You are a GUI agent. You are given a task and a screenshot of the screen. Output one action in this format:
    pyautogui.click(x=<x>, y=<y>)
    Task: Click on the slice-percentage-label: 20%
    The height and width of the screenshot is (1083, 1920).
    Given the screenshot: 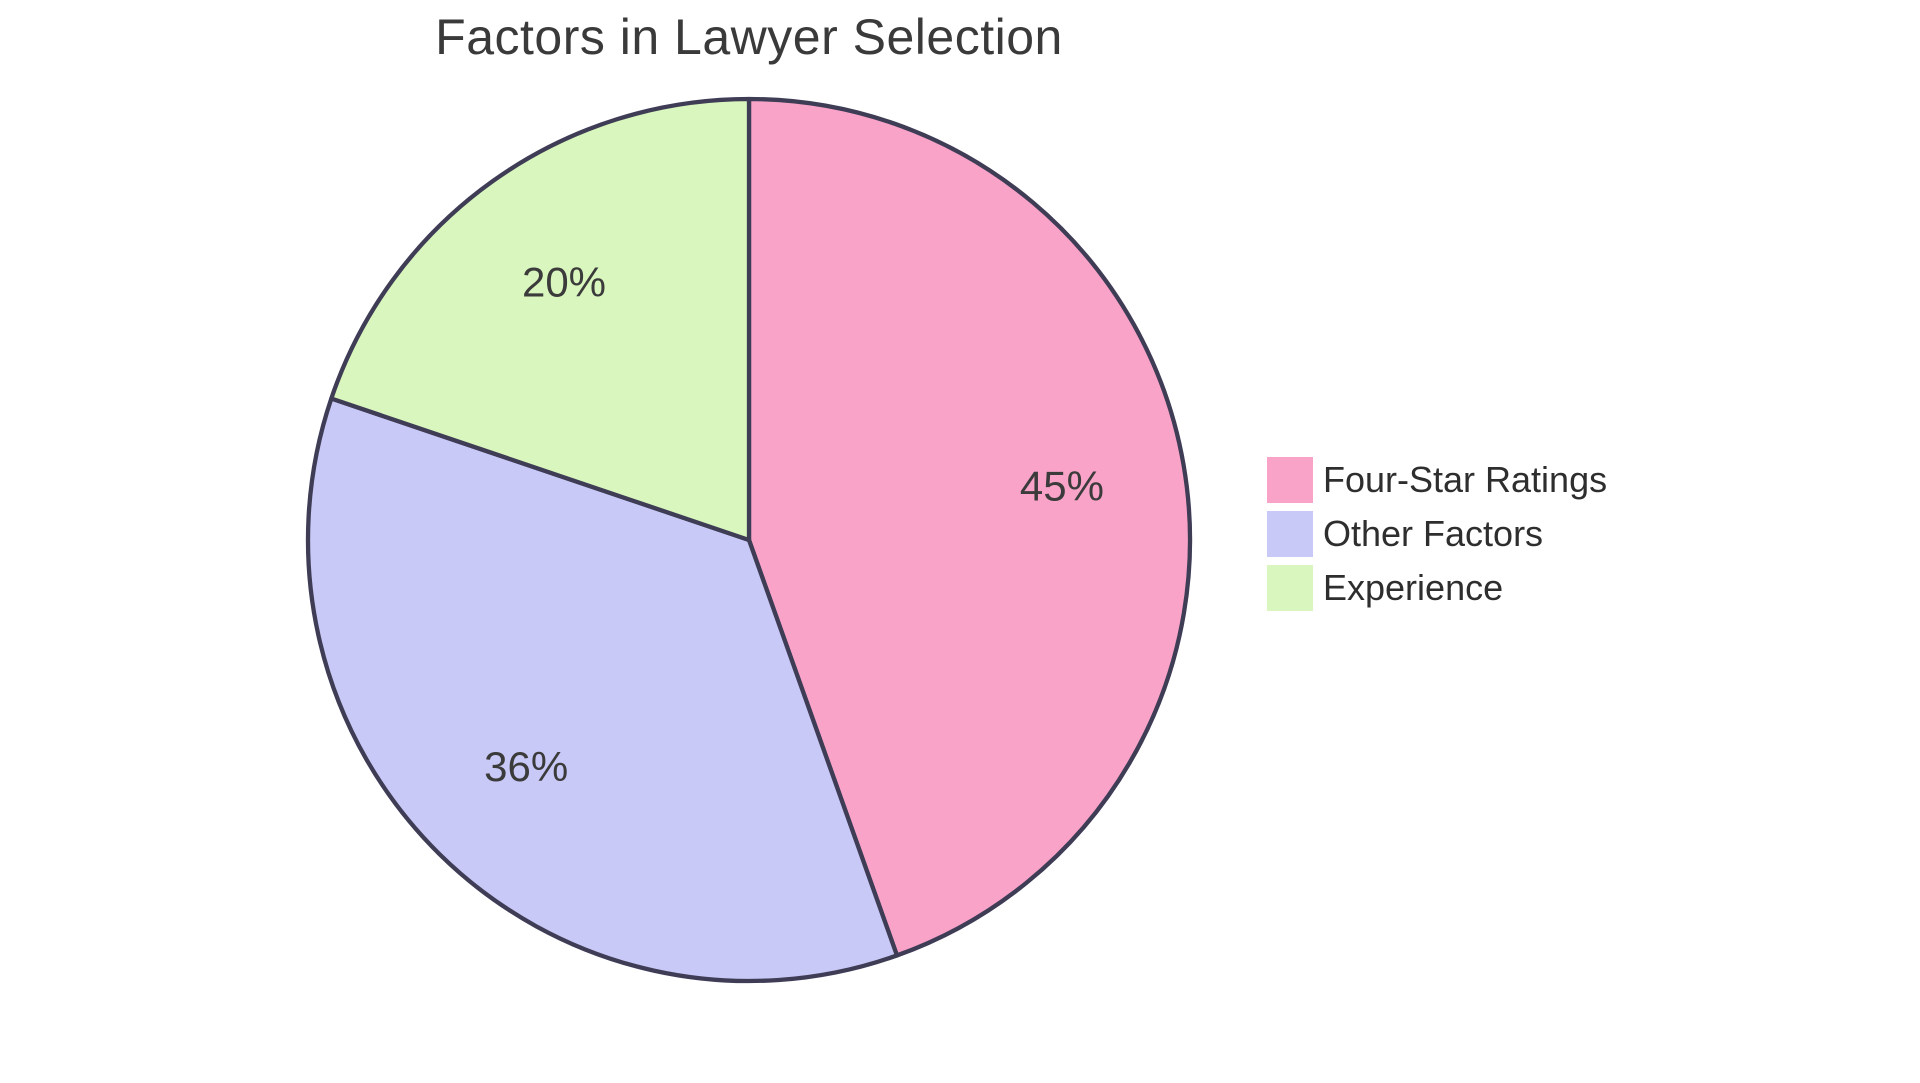 What is the action you would take?
    pyautogui.click(x=564, y=282)
    